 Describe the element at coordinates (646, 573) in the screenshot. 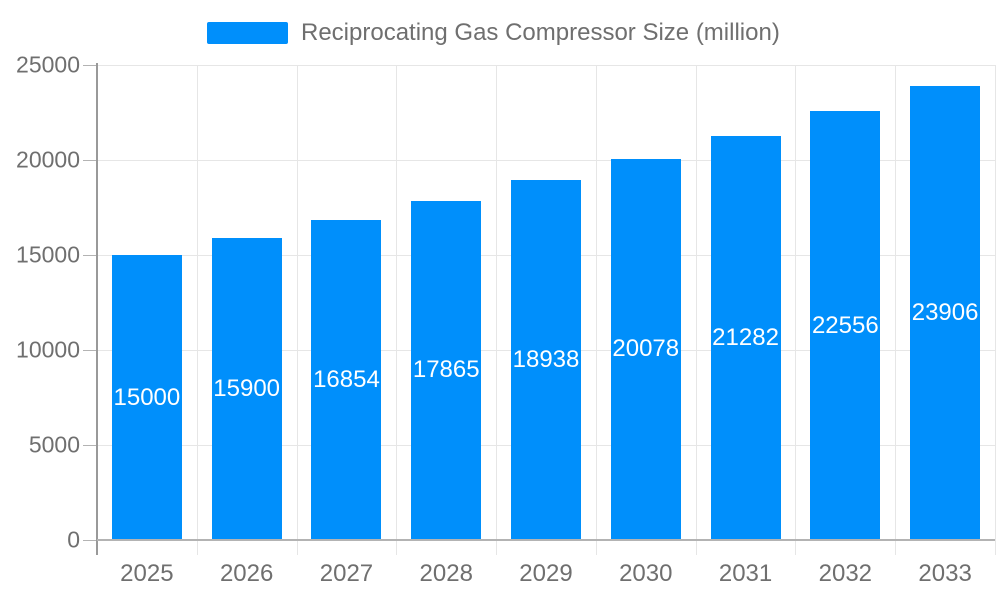

I see `x-axis-label: 2030` at that location.